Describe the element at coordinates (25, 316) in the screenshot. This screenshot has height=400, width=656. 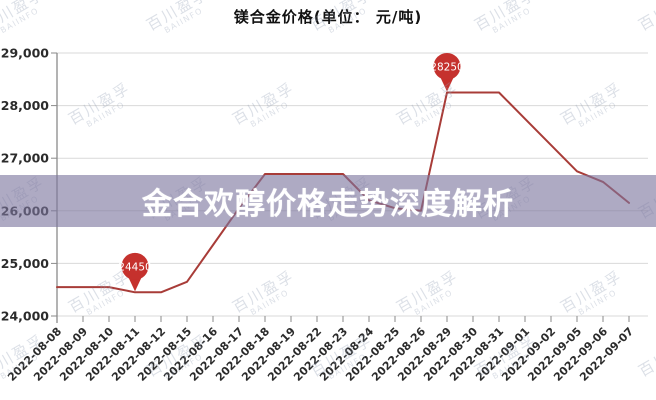
I see `y-axis-label: 24,000` at that location.